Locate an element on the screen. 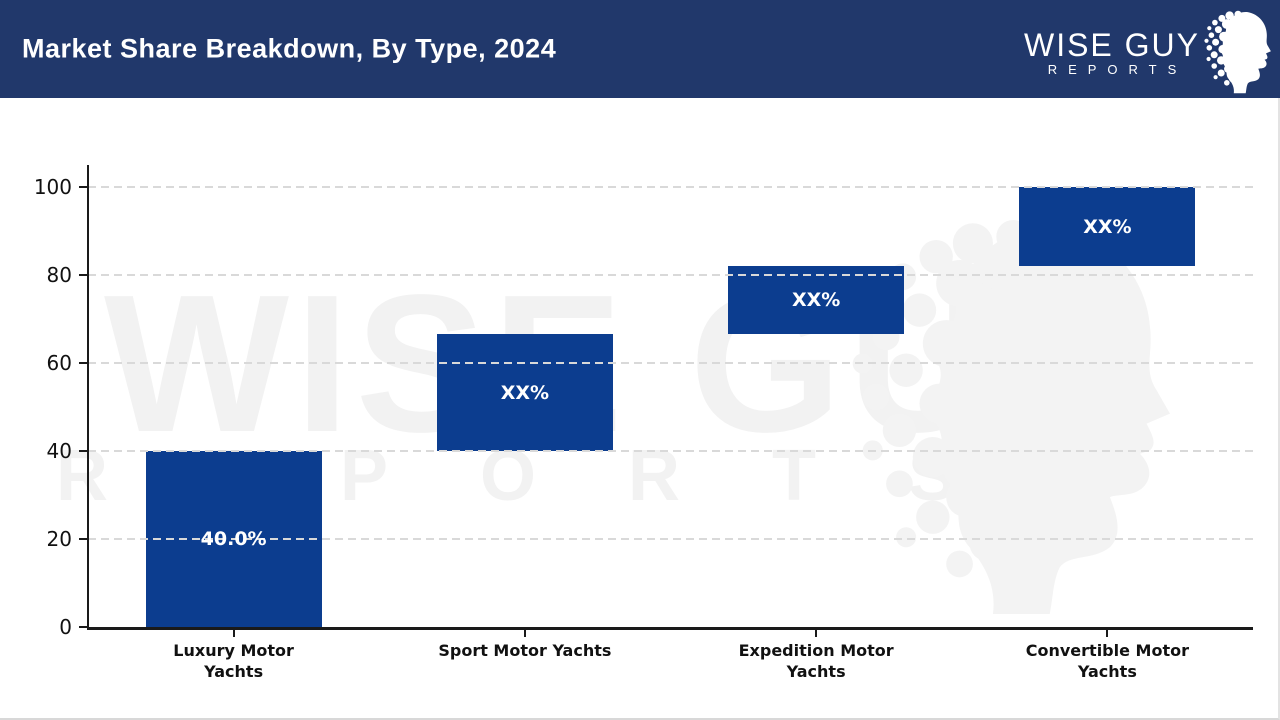  wiseguy-logo-text: WISE GUY REPORTS is located at coordinates (1111, 52).